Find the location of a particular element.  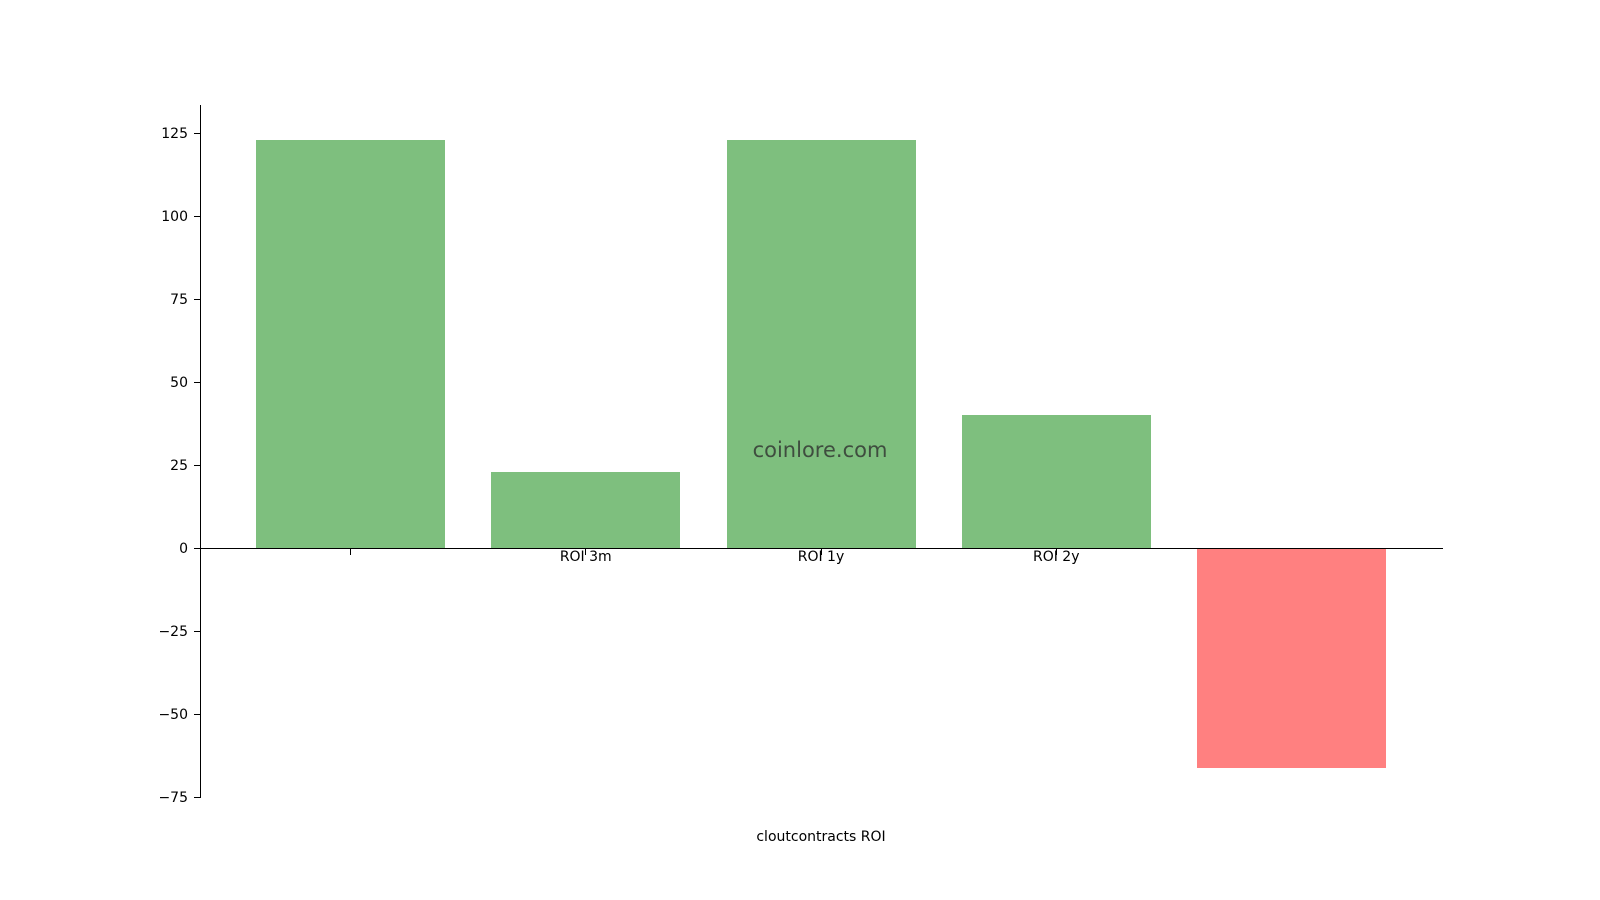

y-tick-label: 100 is located at coordinates (174, 216).